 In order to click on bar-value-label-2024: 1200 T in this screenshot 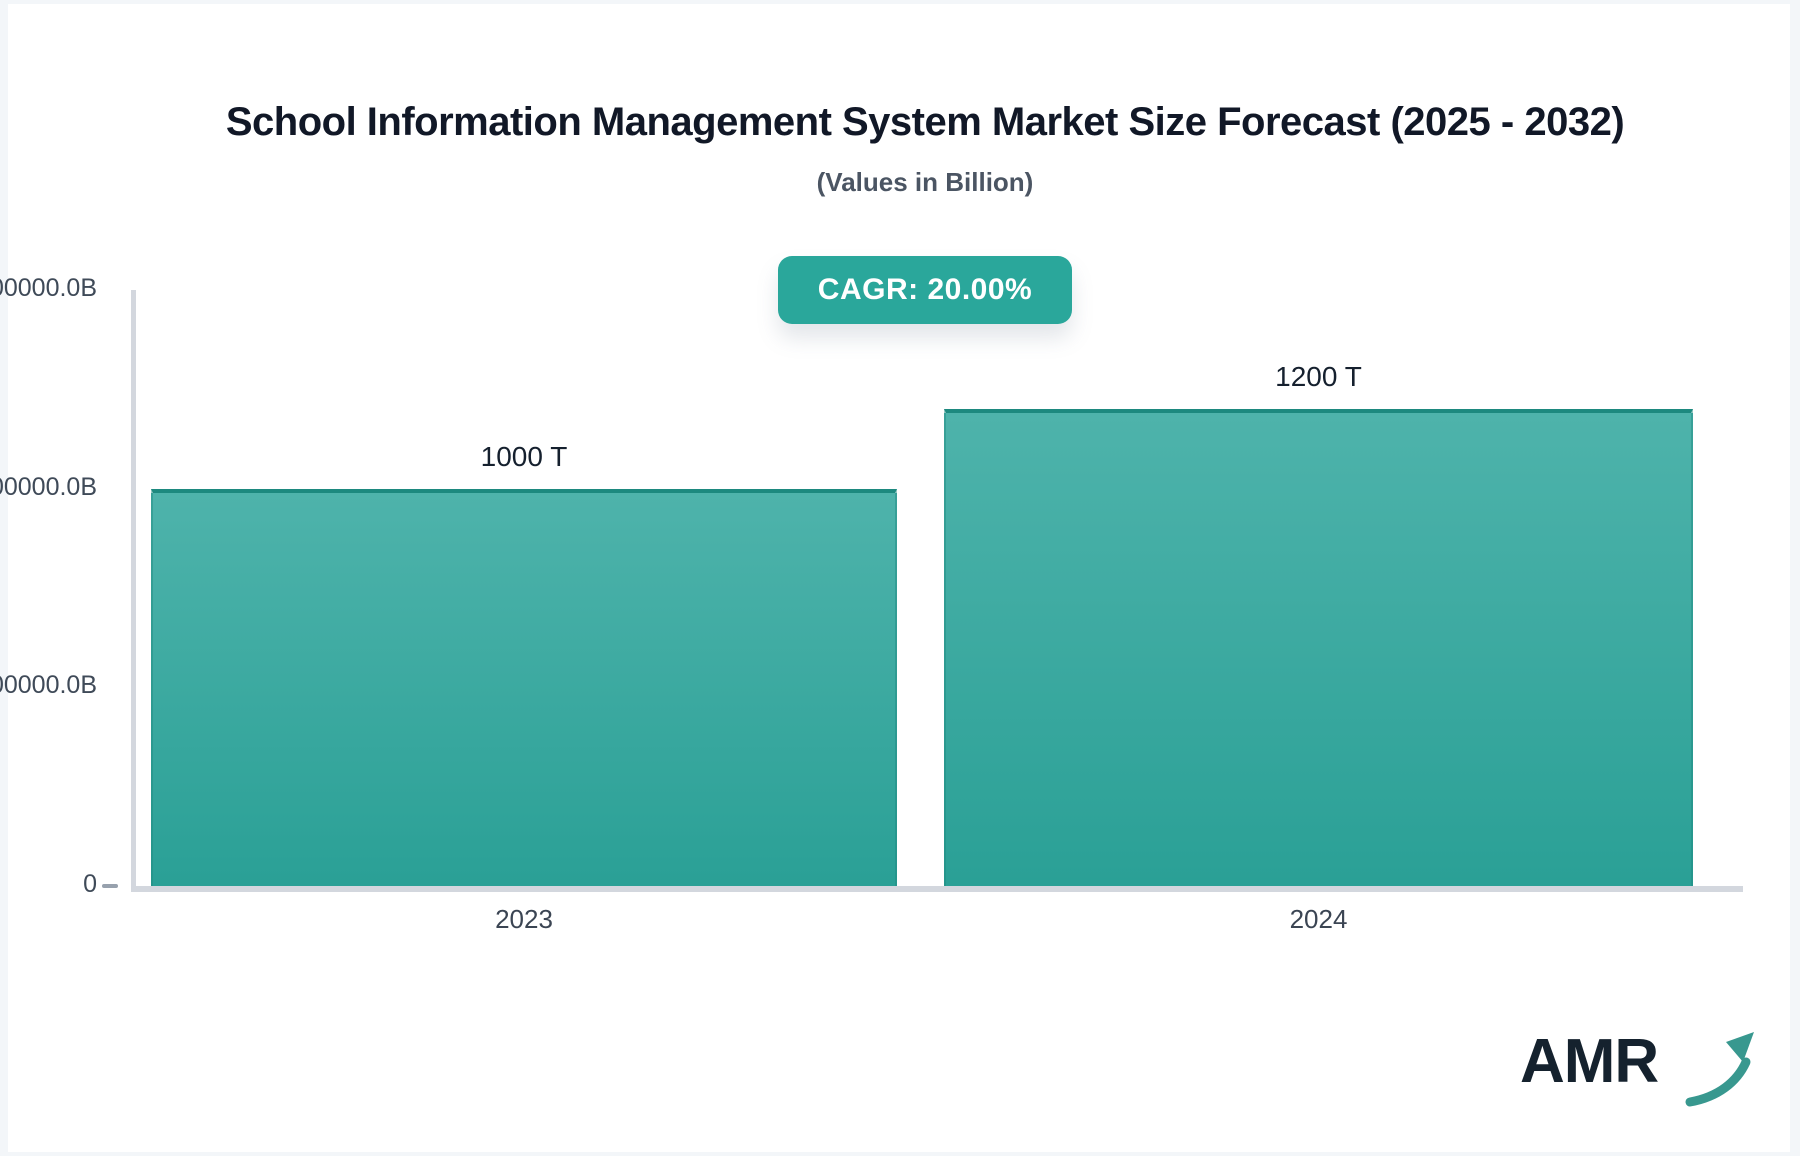, I will do `click(1318, 377)`.